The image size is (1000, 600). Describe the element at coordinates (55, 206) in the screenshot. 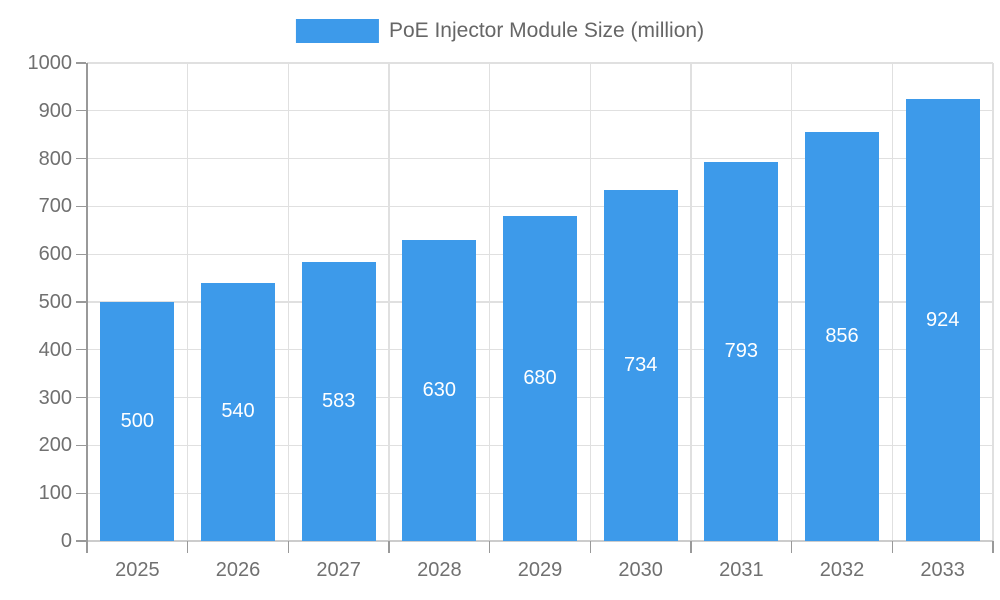

I see `y-axis-tick-label: 700` at that location.